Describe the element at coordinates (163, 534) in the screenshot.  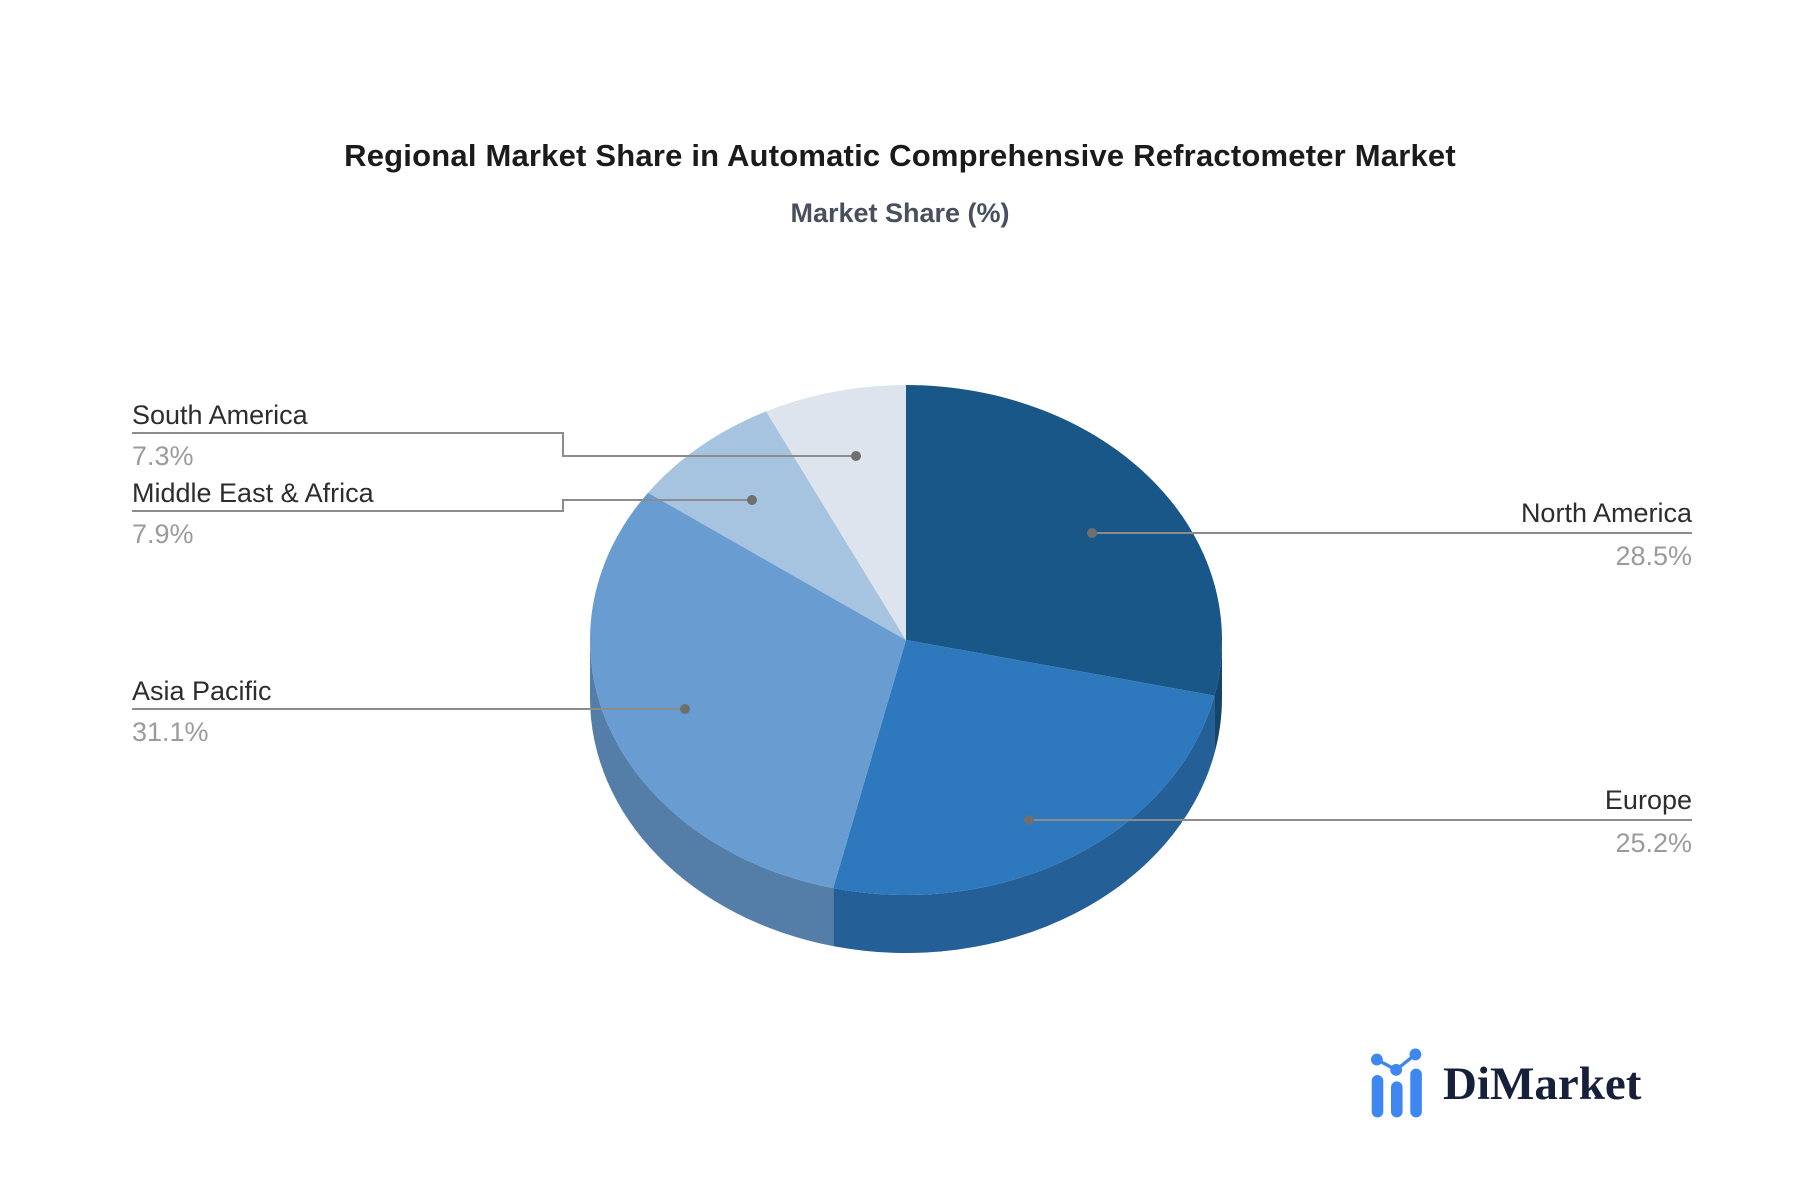
I see `slice-value-middle-east-africa: 7.9%` at that location.